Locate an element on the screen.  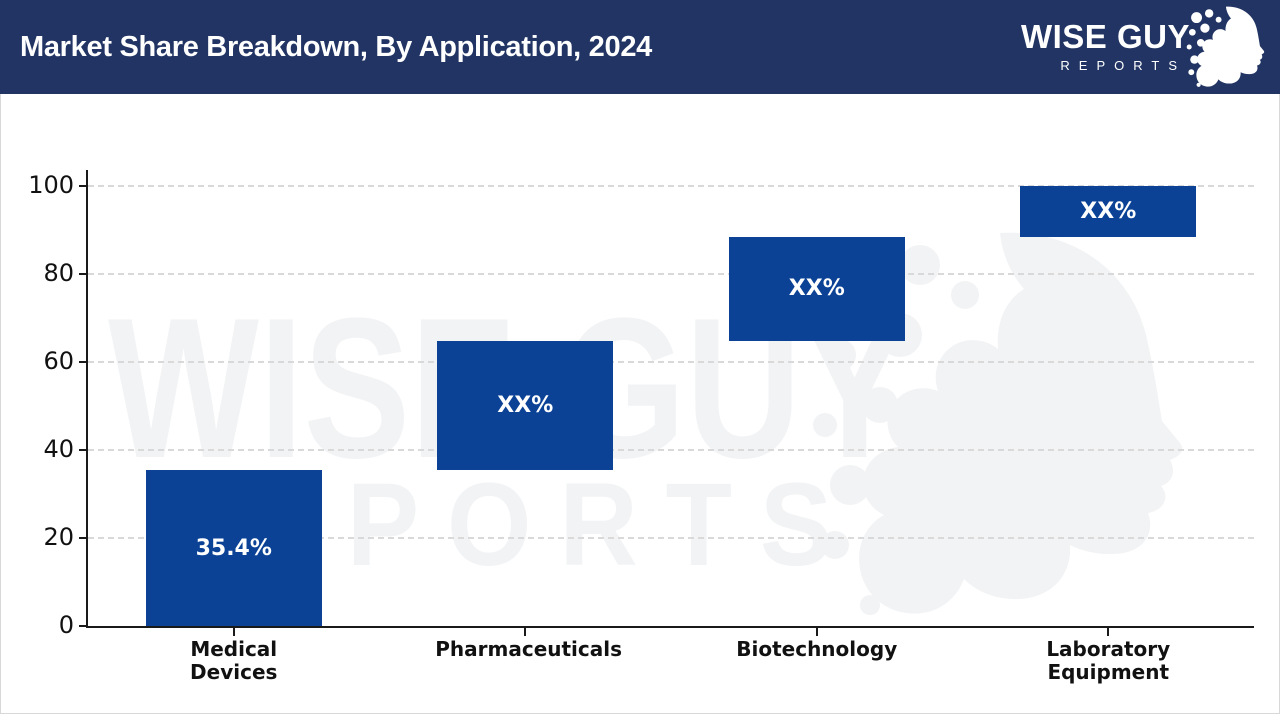
bar-medical-devices: 35.4% is located at coordinates (233, 548).